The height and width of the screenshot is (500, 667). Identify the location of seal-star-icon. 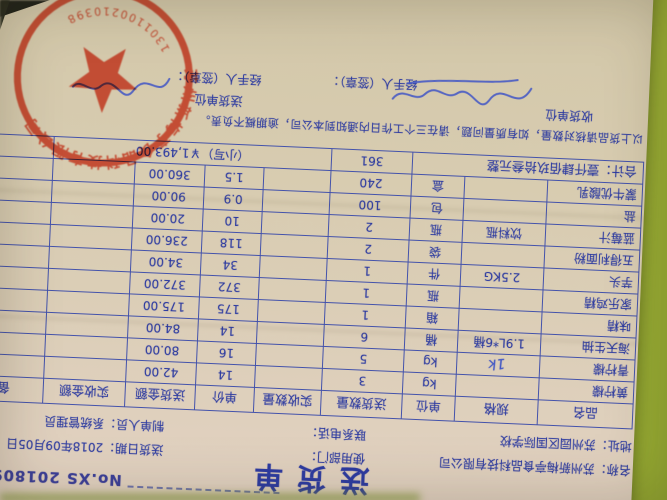
(103, 80).